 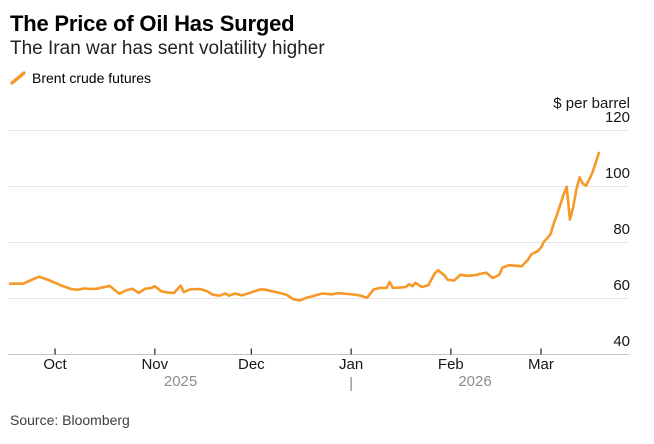 I want to click on chart-subtitle: The Iran war has sent volatility higher, so click(x=167, y=48).